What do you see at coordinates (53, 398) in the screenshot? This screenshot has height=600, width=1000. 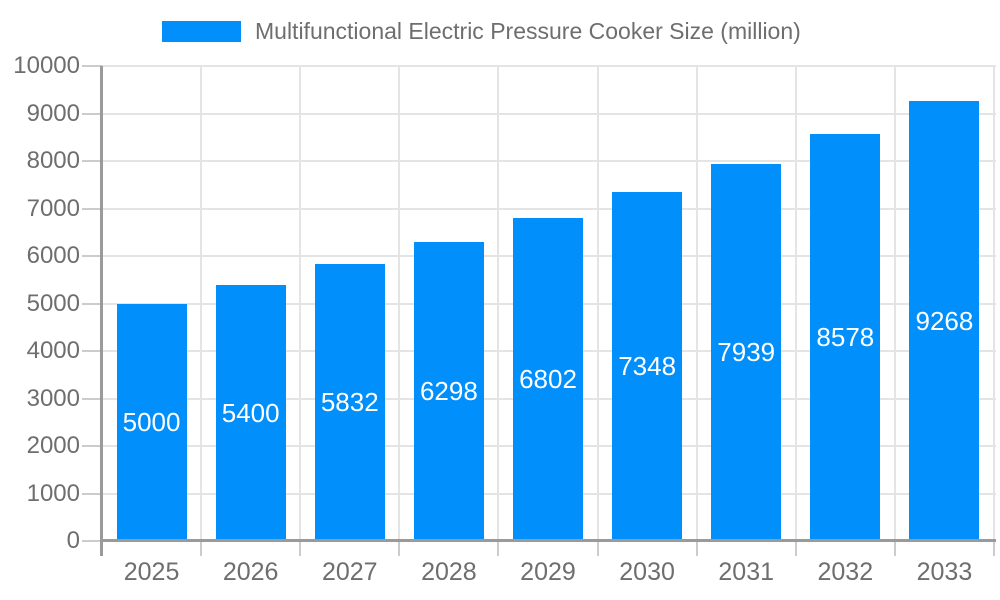 I see `y-axis-tick-label: 3000` at bounding box center [53, 398].